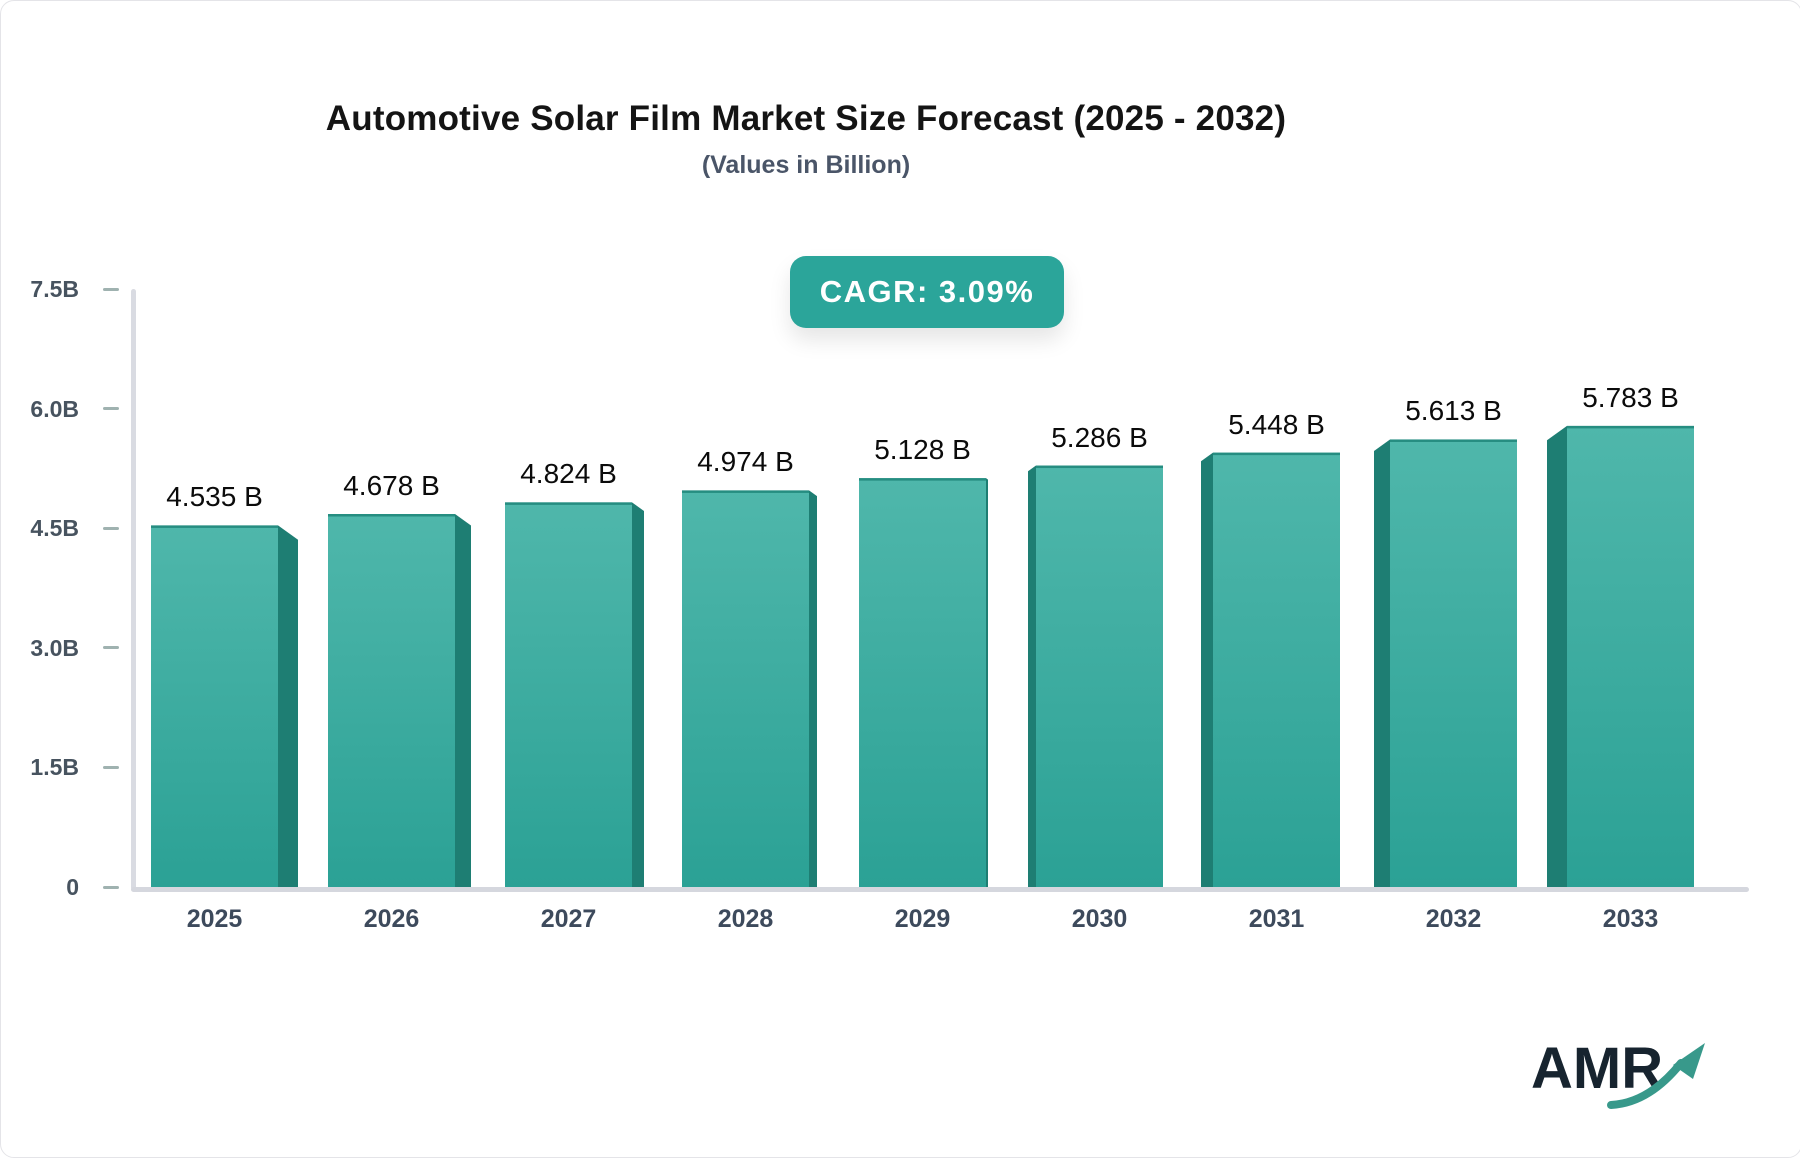 The width and height of the screenshot is (1800, 1158). Describe the element at coordinates (391, 485) in the screenshot. I see `bar-value-label: 4.678 B` at that location.